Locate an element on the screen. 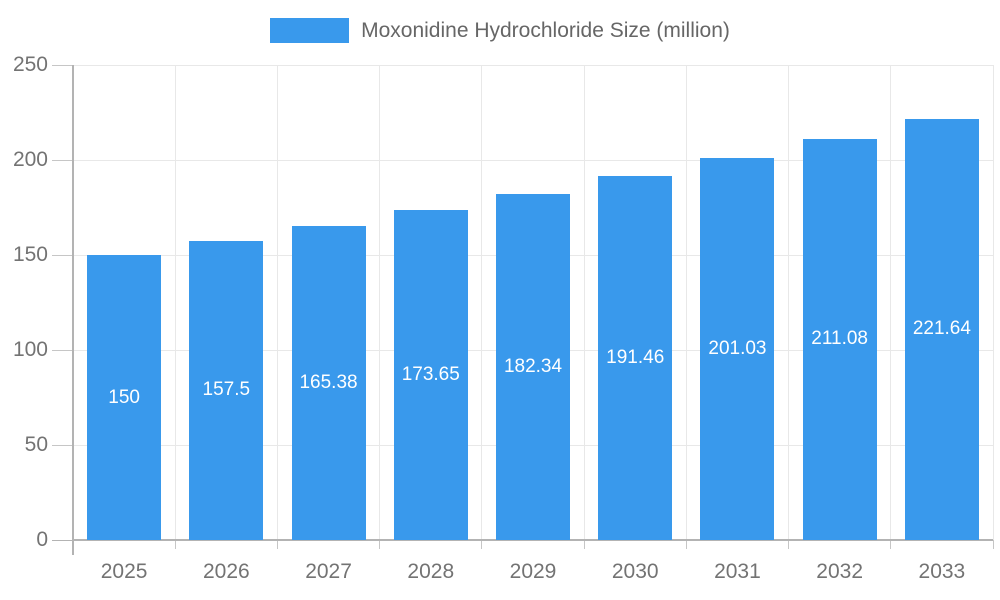 The width and height of the screenshot is (1000, 600). bar: 182.34 is located at coordinates (533, 366).